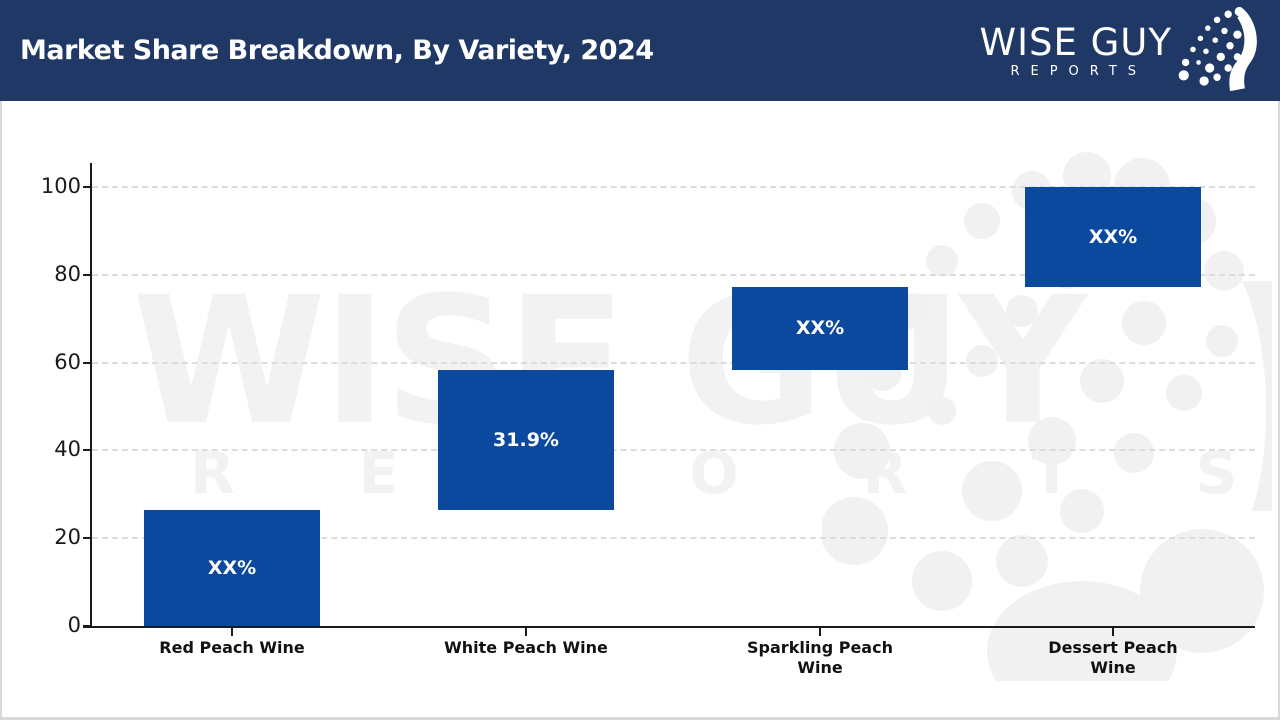  Describe the element at coordinates (1218, 51) in the screenshot. I see `face-profile-icon` at that location.